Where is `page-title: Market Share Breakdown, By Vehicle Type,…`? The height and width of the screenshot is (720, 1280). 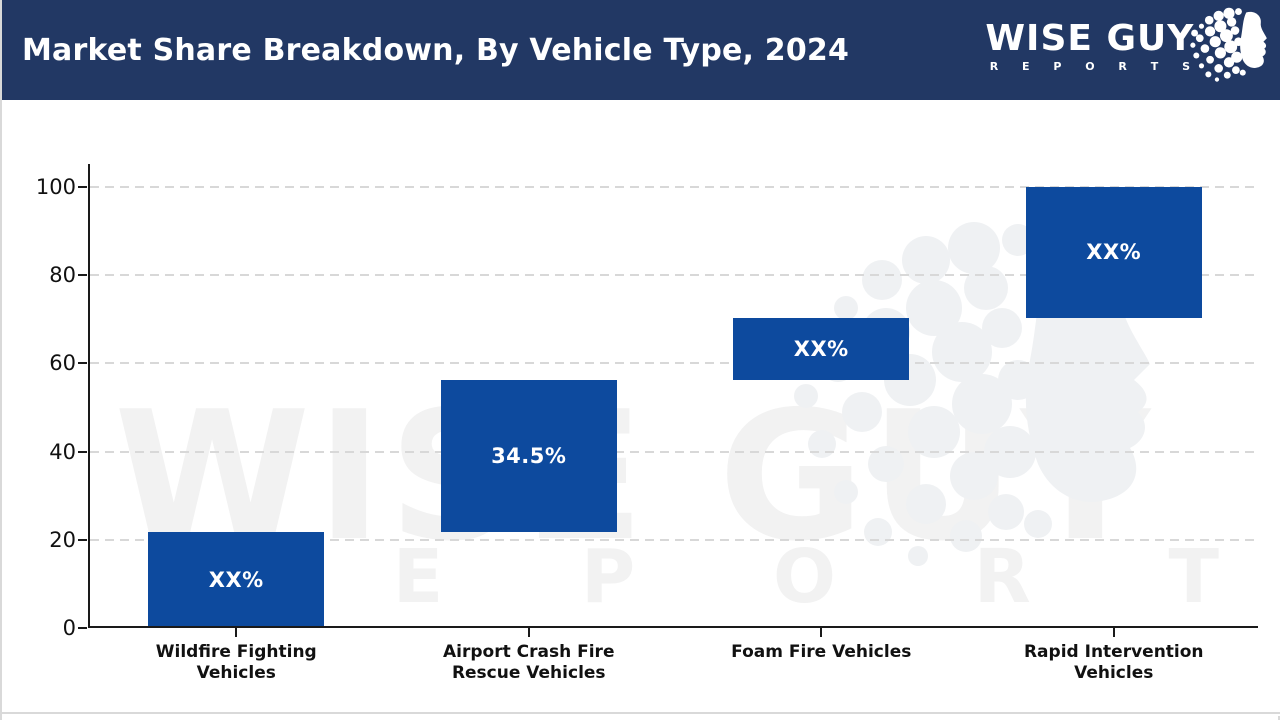
page-title: Market Share Breakdown, By Vehicle Type,… is located at coordinates (436, 50).